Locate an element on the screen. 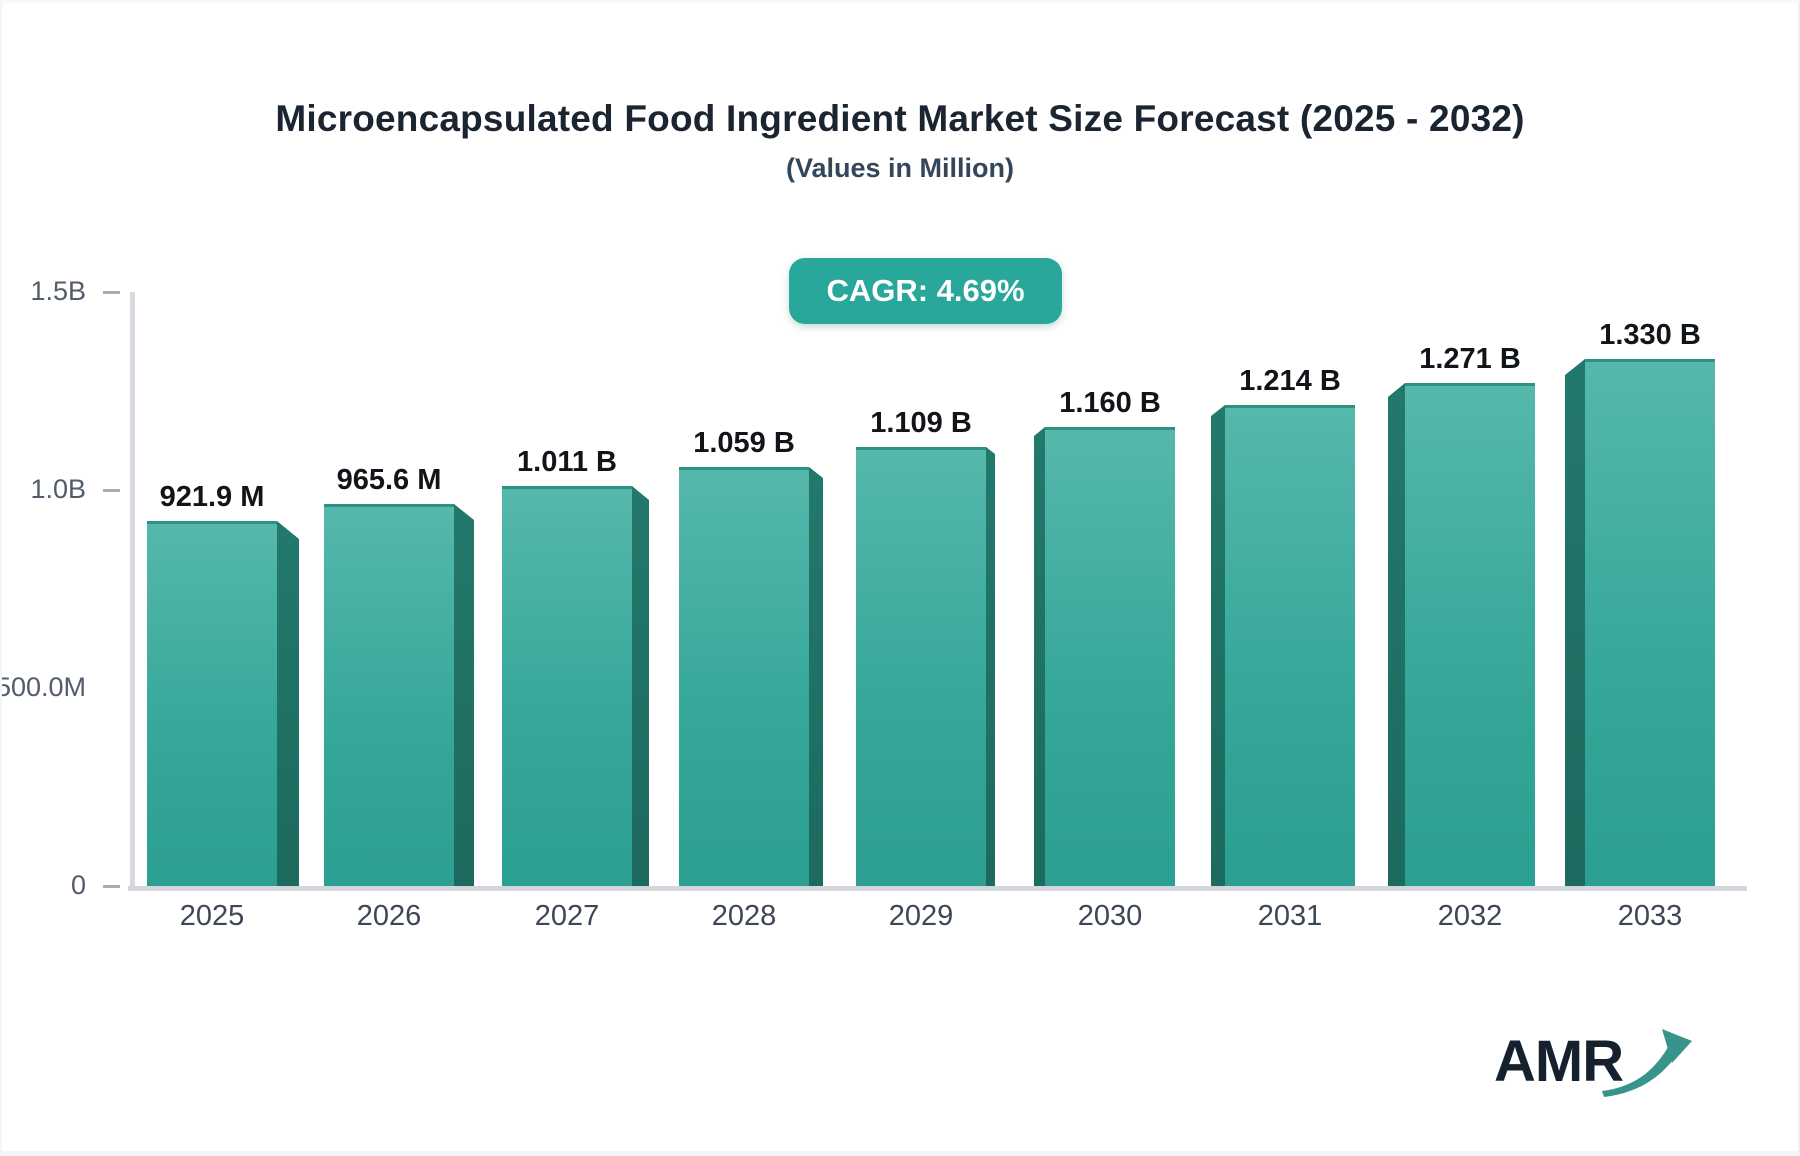 Image resolution: width=1800 pixels, height=1156 pixels. x-axis-label: 2028 is located at coordinates (744, 916).